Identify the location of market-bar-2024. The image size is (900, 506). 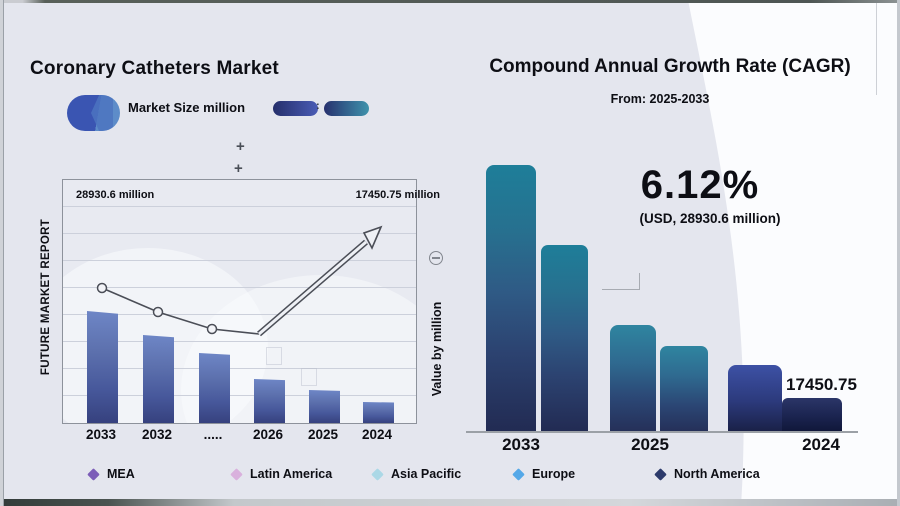
(378, 412).